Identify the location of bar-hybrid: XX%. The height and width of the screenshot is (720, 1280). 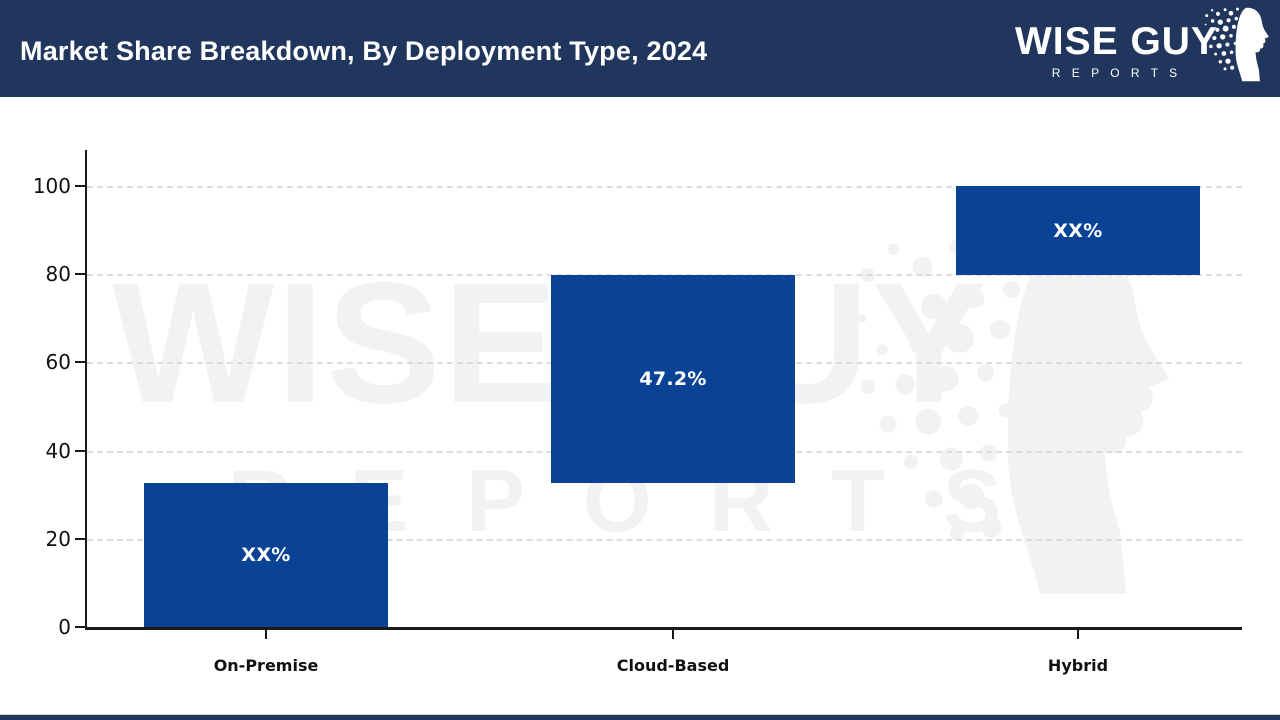
(1077, 231).